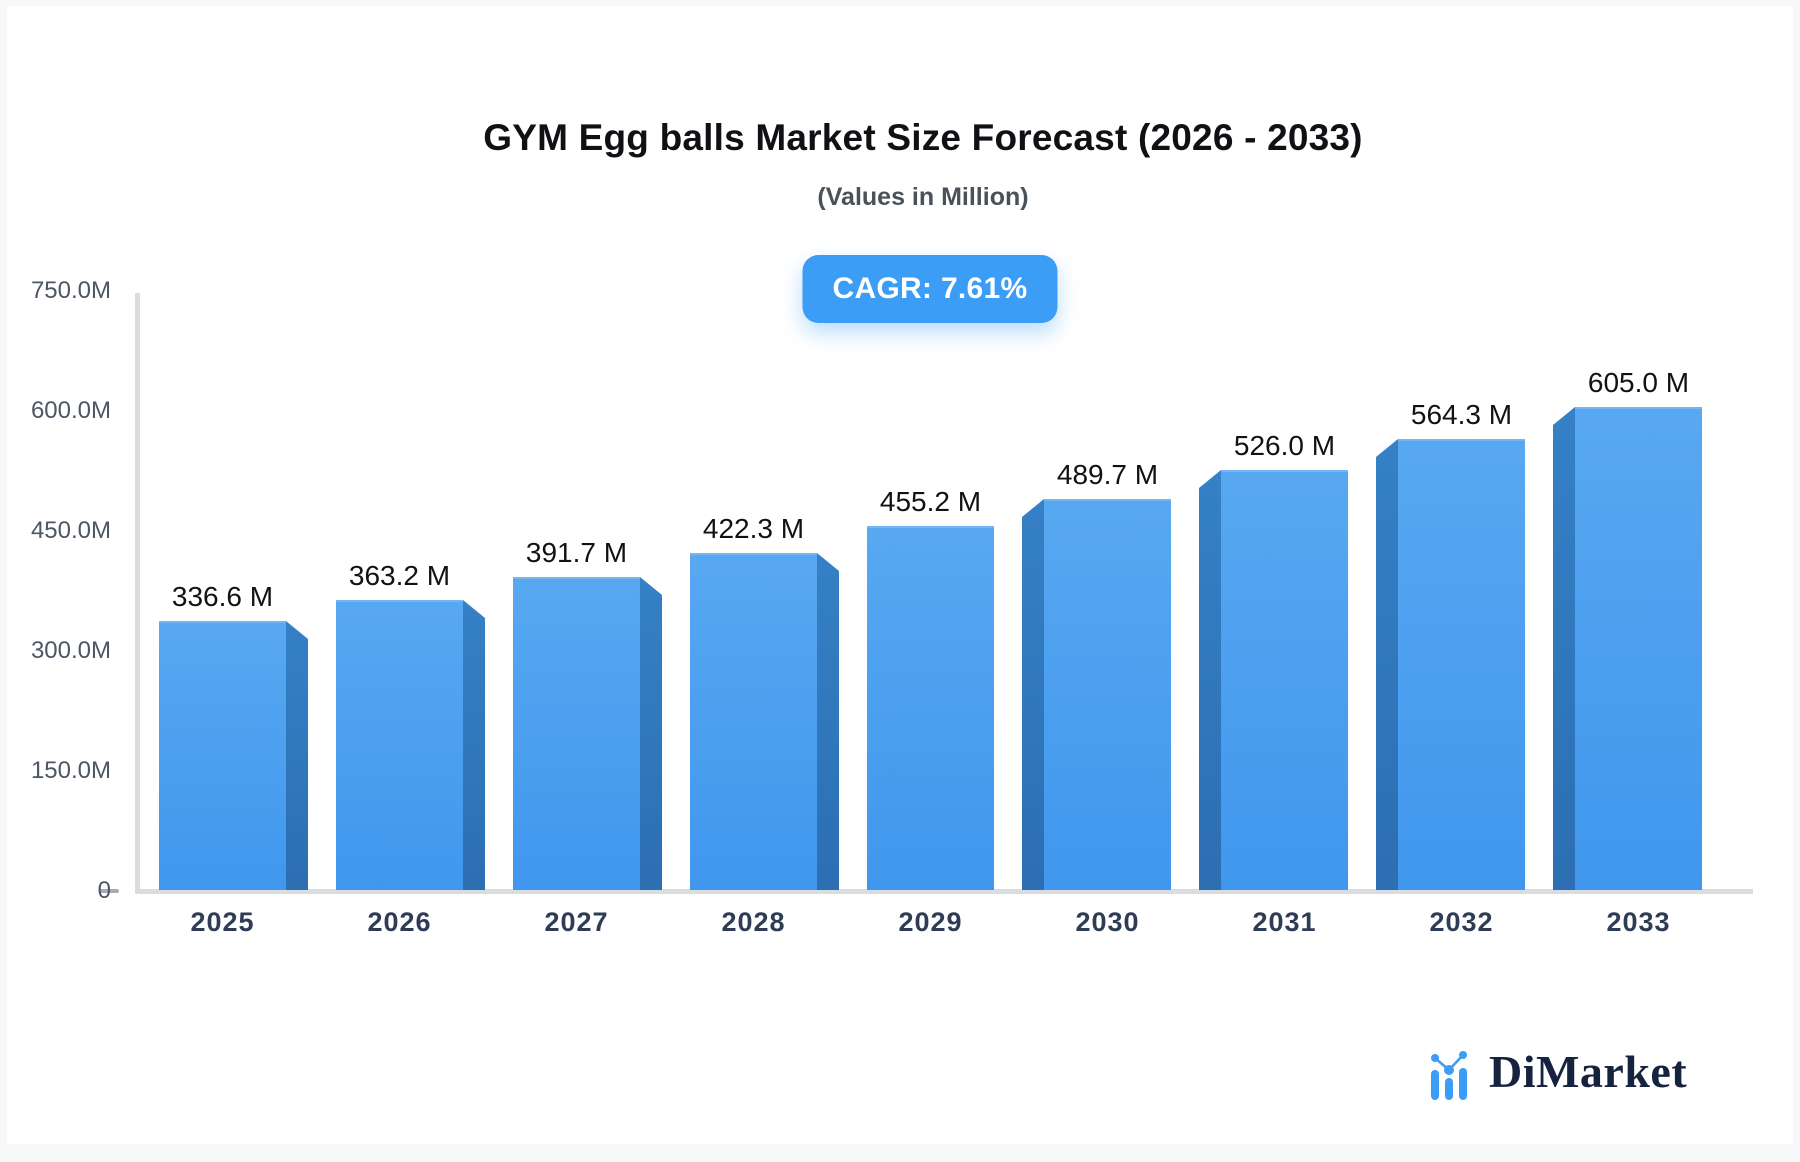 The image size is (1800, 1162). Describe the element at coordinates (70, 770) in the screenshot. I see `y-axis-tick-label: 150.0M` at that location.